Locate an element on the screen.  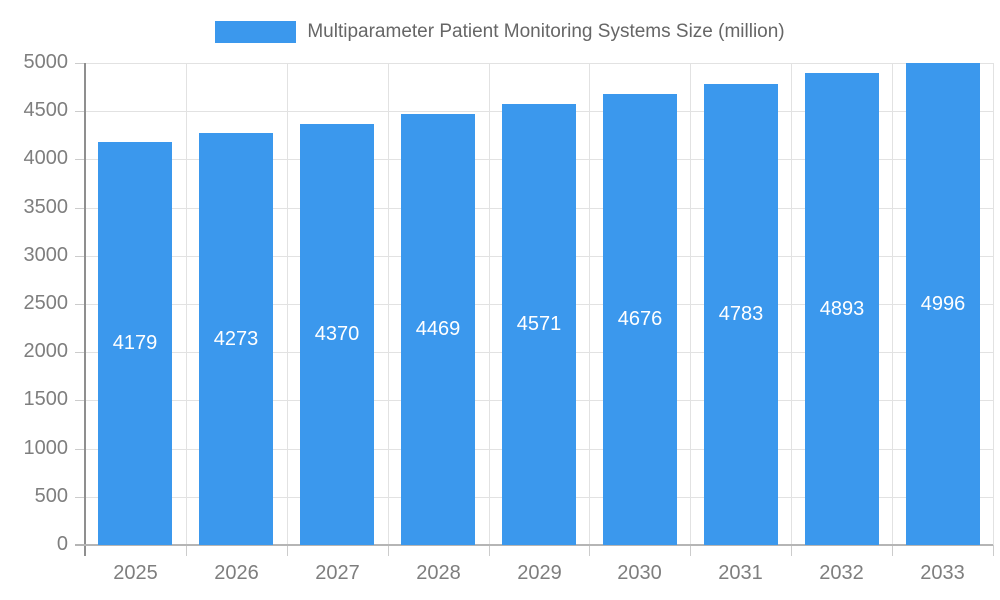
bar-value-label: 4783 is located at coordinates (741, 313).